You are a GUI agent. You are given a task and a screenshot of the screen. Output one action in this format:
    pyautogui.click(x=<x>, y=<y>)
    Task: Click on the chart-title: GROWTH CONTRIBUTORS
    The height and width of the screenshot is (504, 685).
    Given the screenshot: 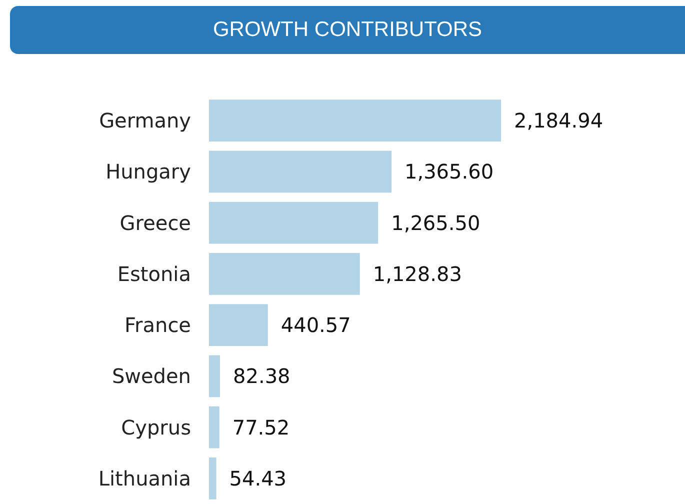 What is the action you would take?
    pyautogui.click(x=347, y=30)
    